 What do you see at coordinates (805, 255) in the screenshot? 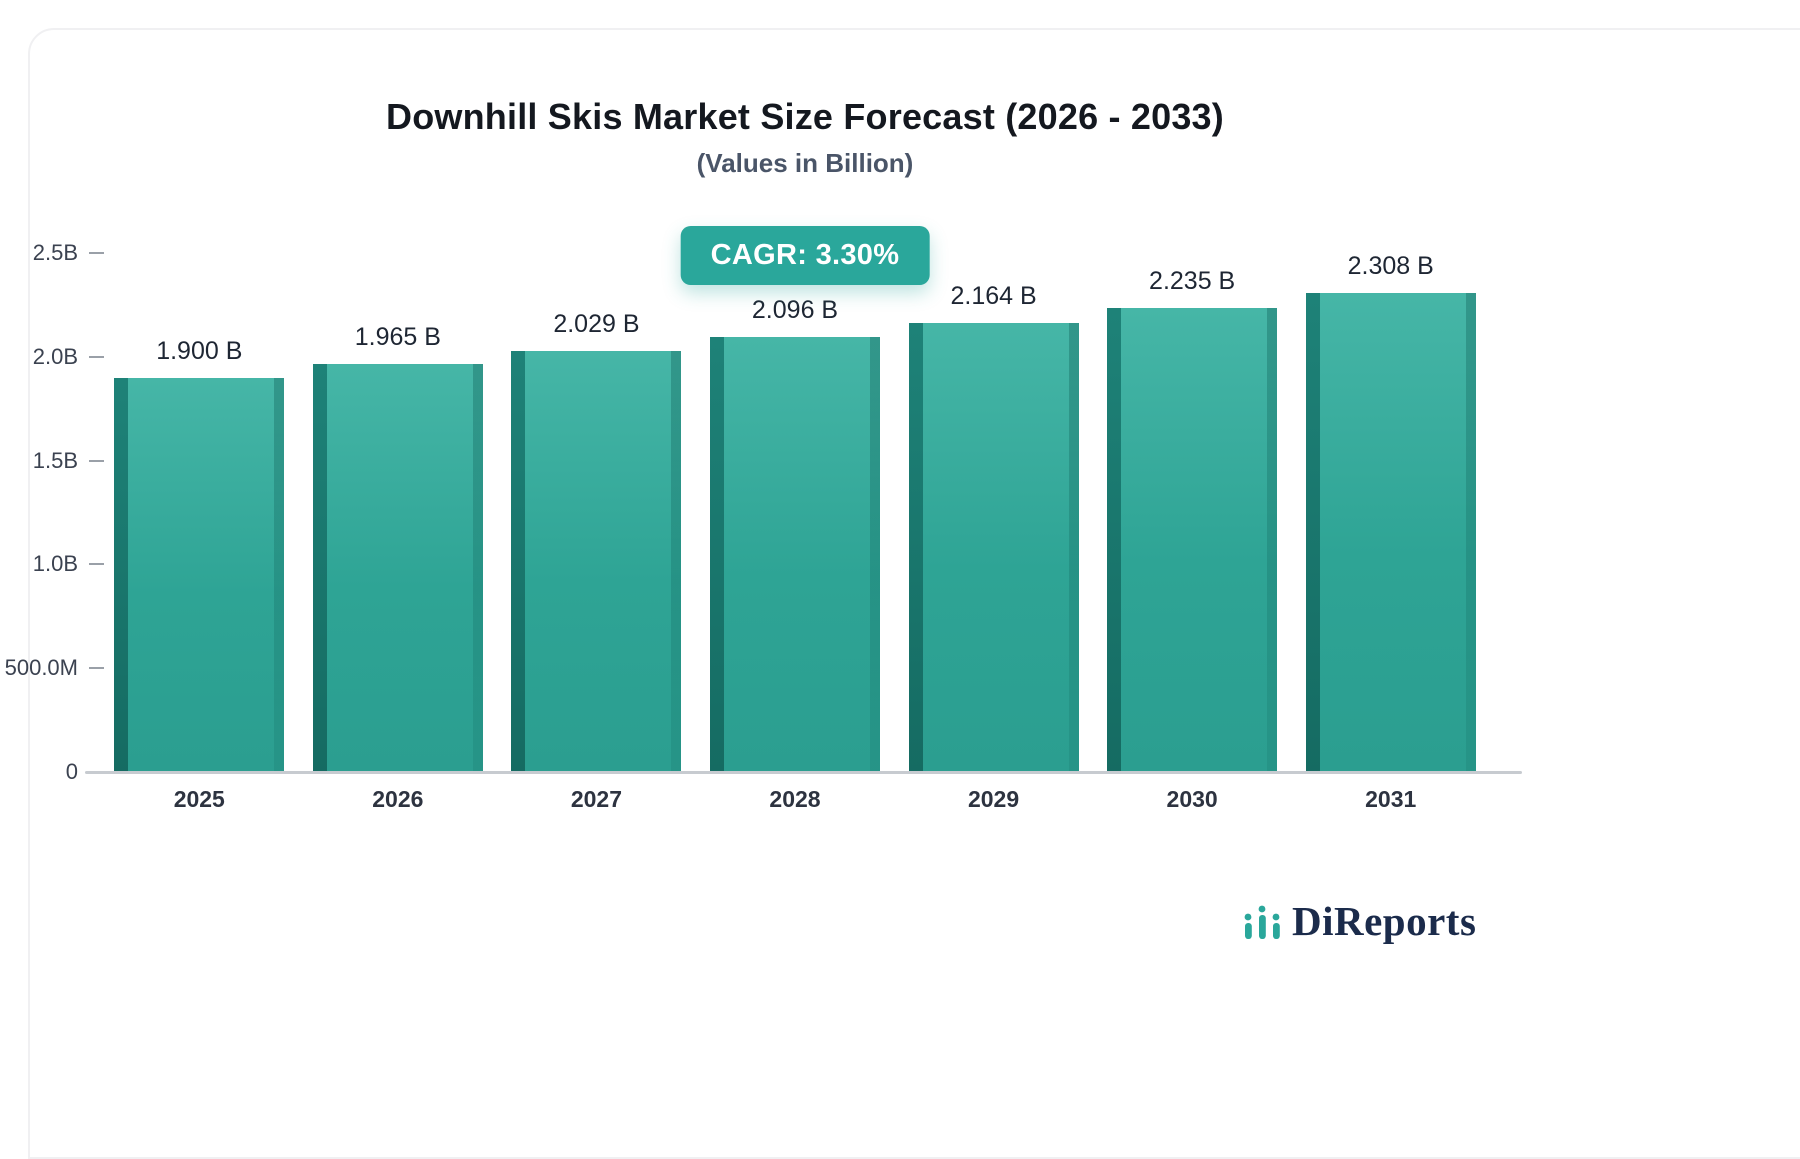
I see `cagr-badge: CAGR: 3.30%` at bounding box center [805, 255].